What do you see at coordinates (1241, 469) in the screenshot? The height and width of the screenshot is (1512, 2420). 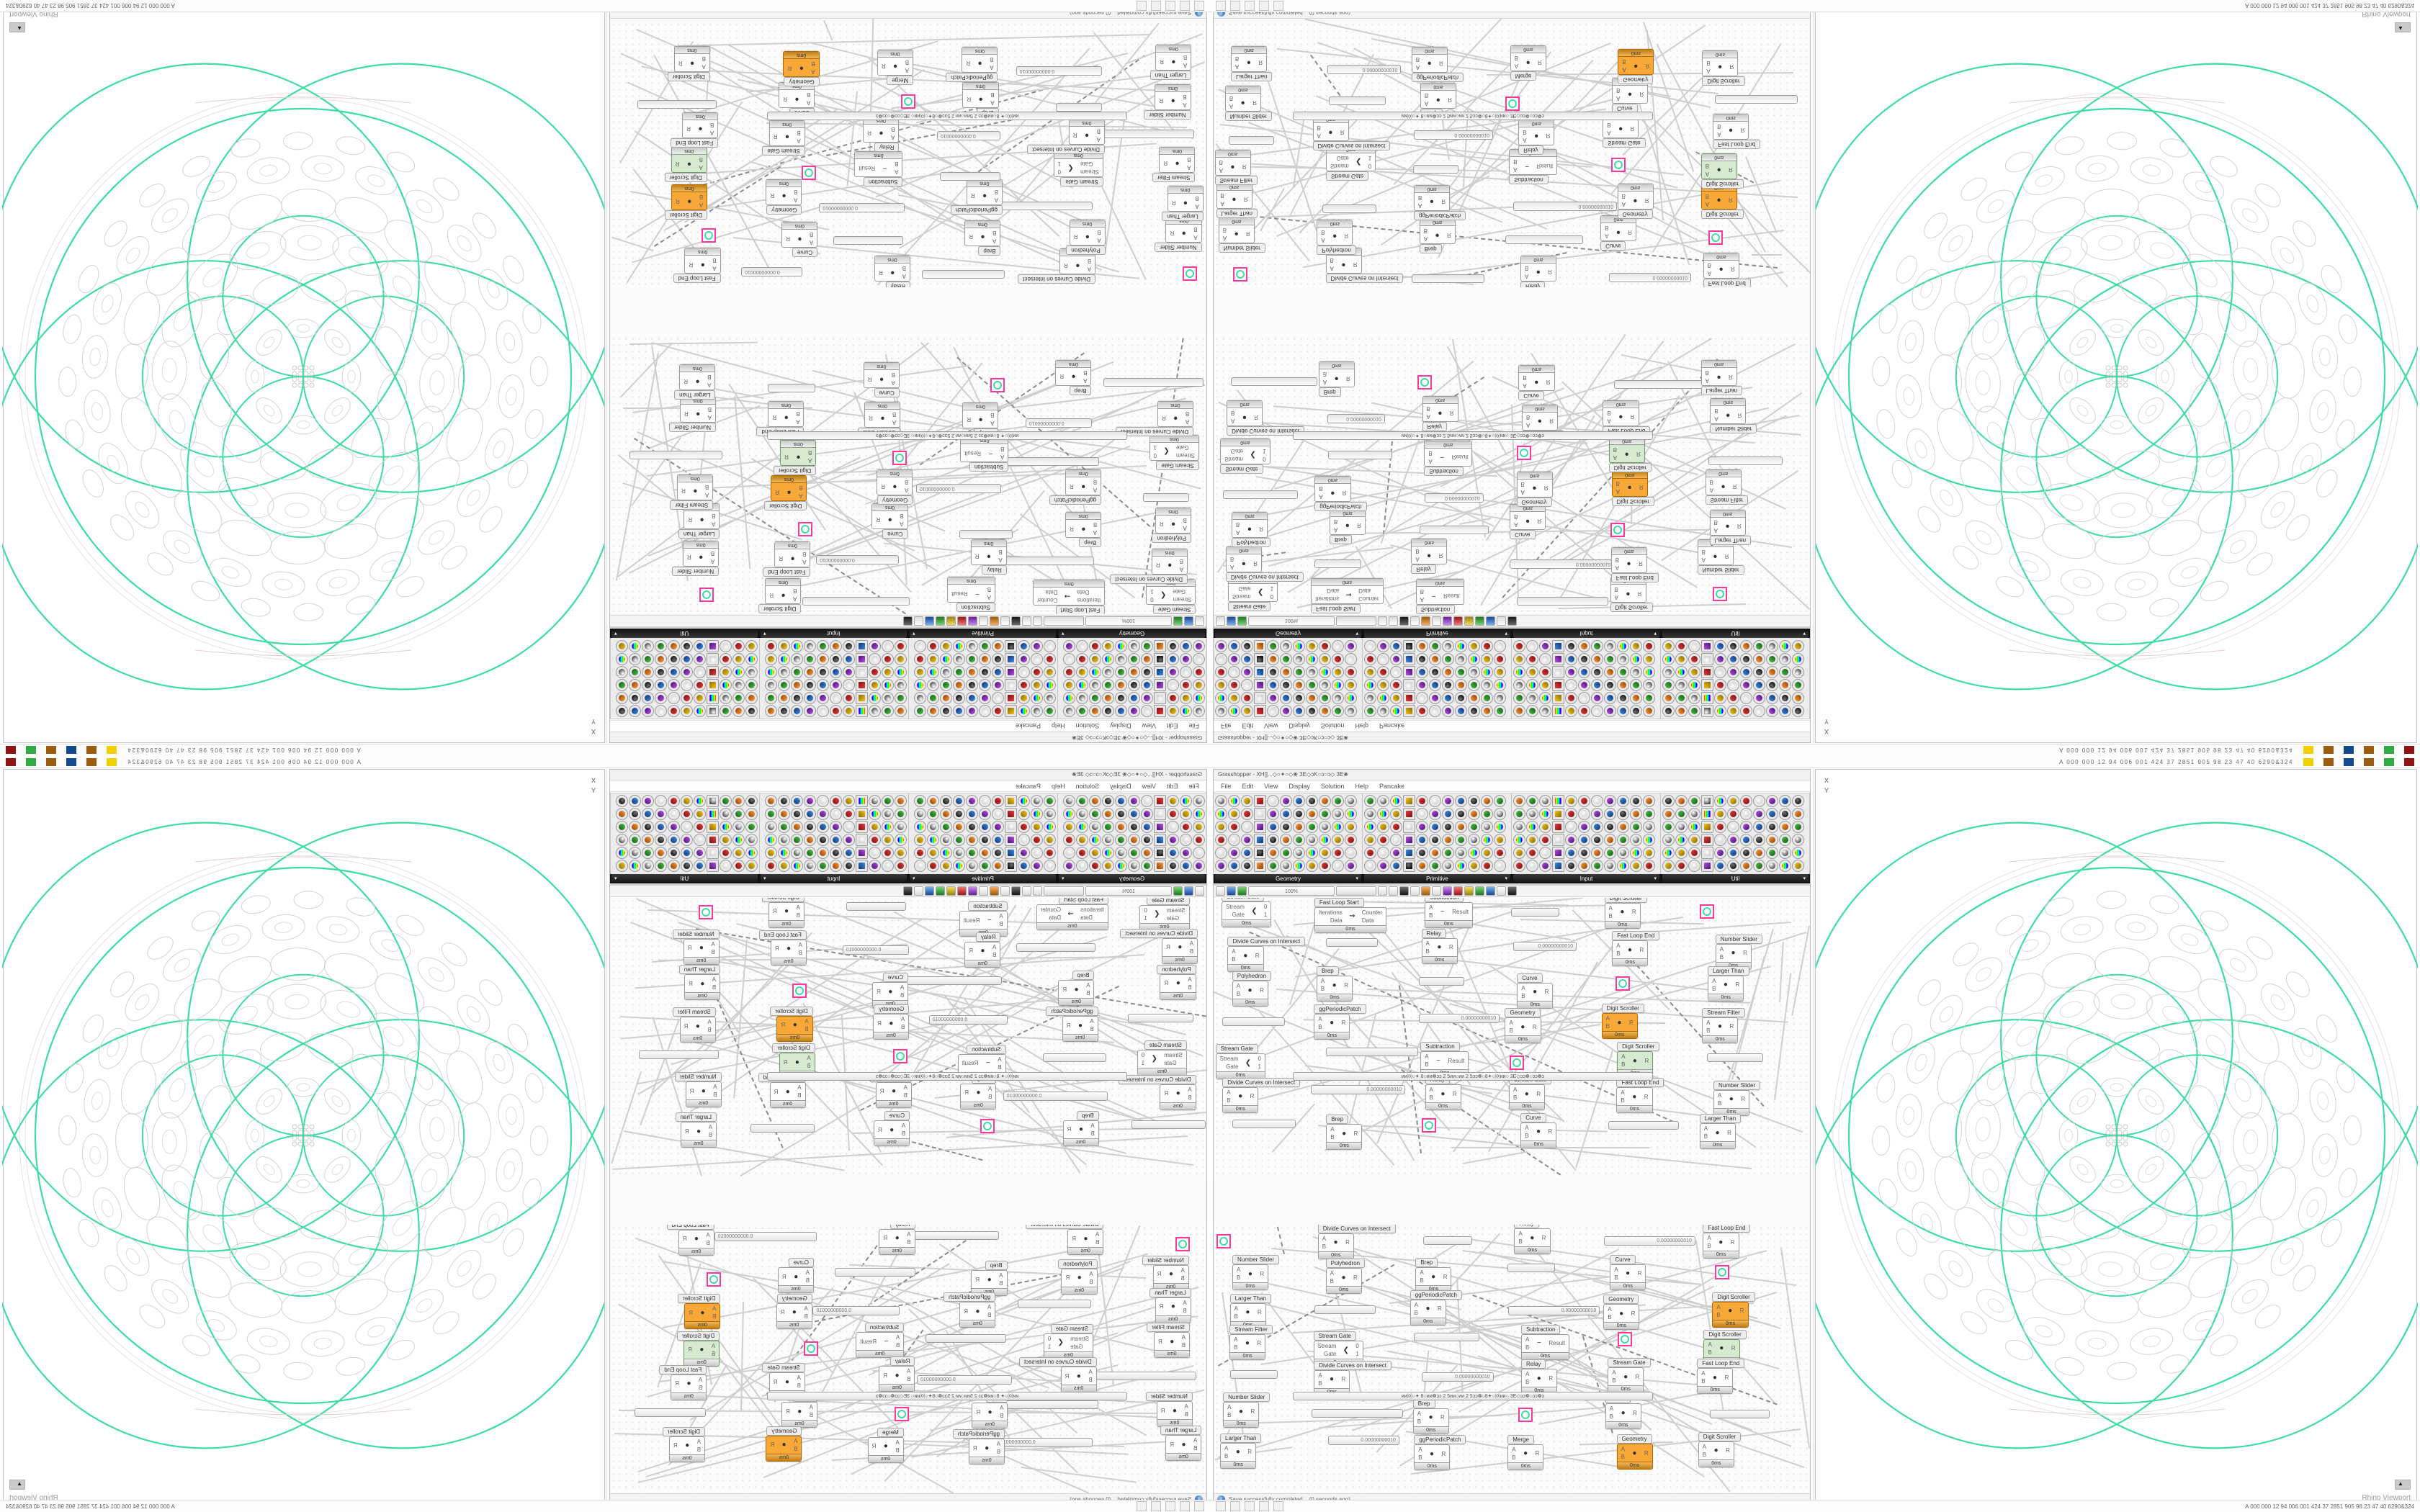 I see `node-caption: Stream Gate` at bounding box center [1241, 469].